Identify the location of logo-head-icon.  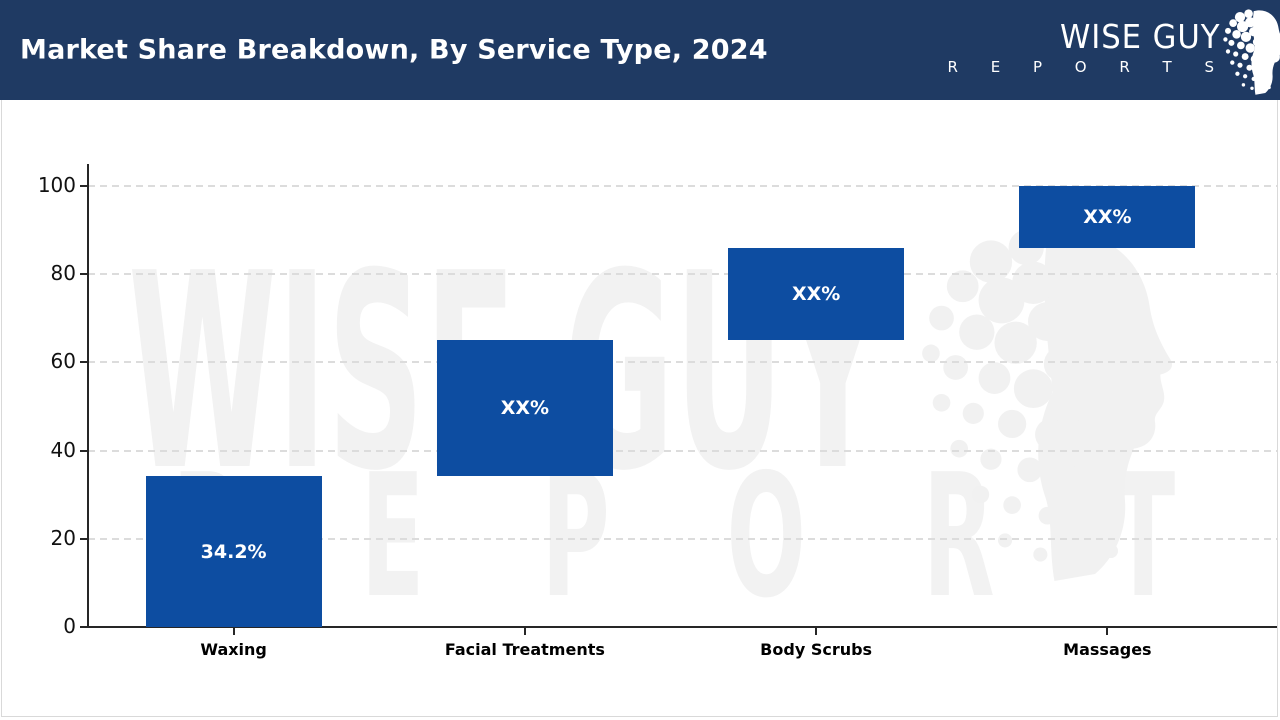
(1246, 51).